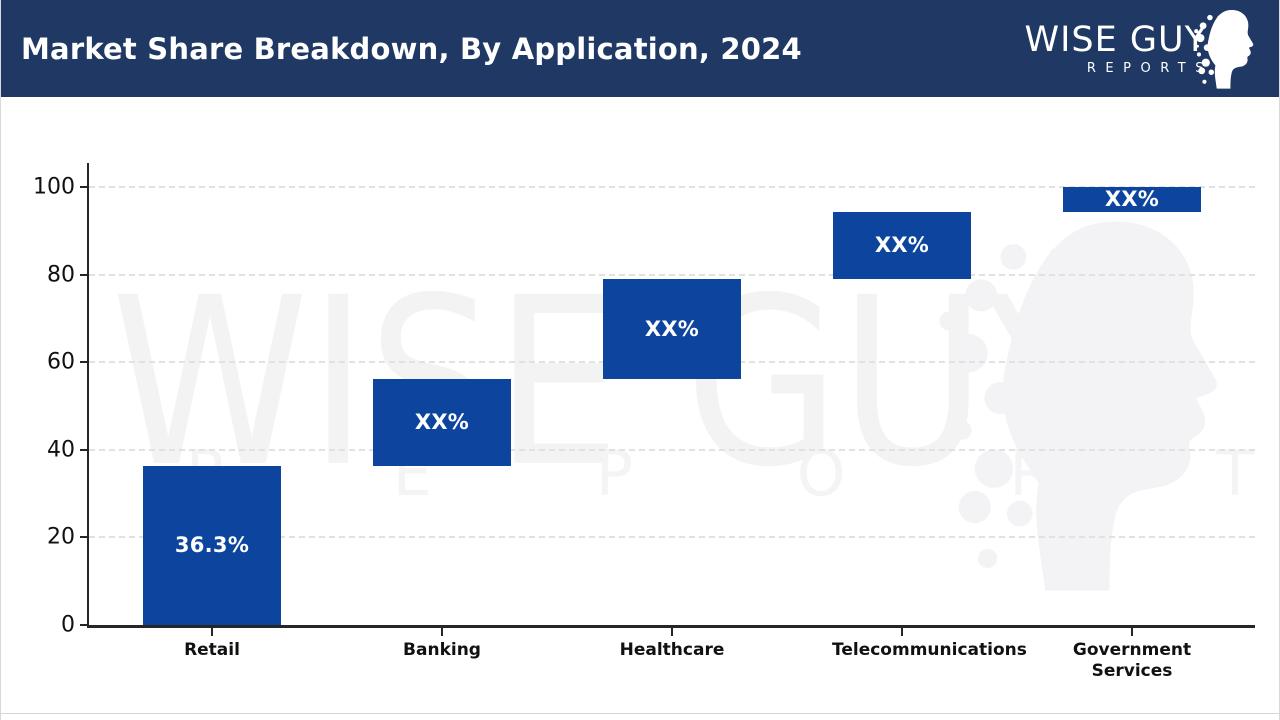 The width and height of the screenshot is (1280, 720). What do you see at coordinates (1078, 406) in the screenshot?
I see `watermark-head-icon` at bounding box center [1078, 406].